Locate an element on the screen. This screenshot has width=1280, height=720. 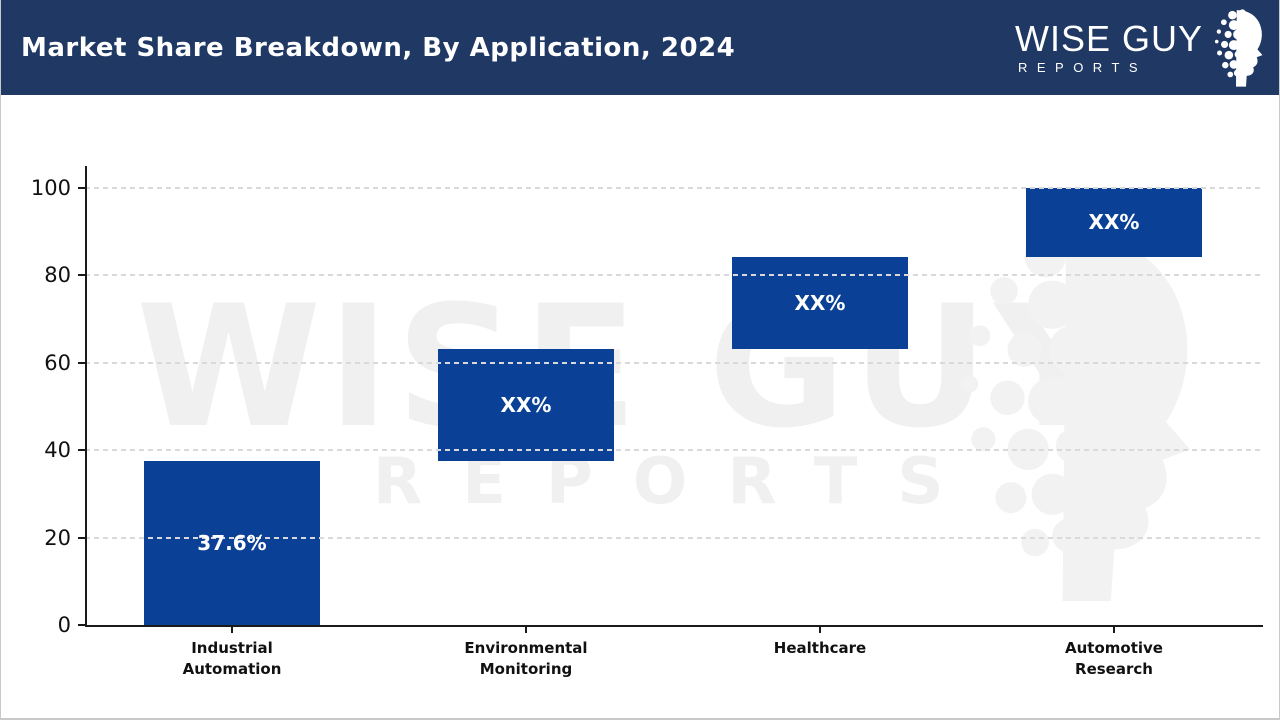
y-axis-tick-label: 100 is located at coordinates (50, 187).